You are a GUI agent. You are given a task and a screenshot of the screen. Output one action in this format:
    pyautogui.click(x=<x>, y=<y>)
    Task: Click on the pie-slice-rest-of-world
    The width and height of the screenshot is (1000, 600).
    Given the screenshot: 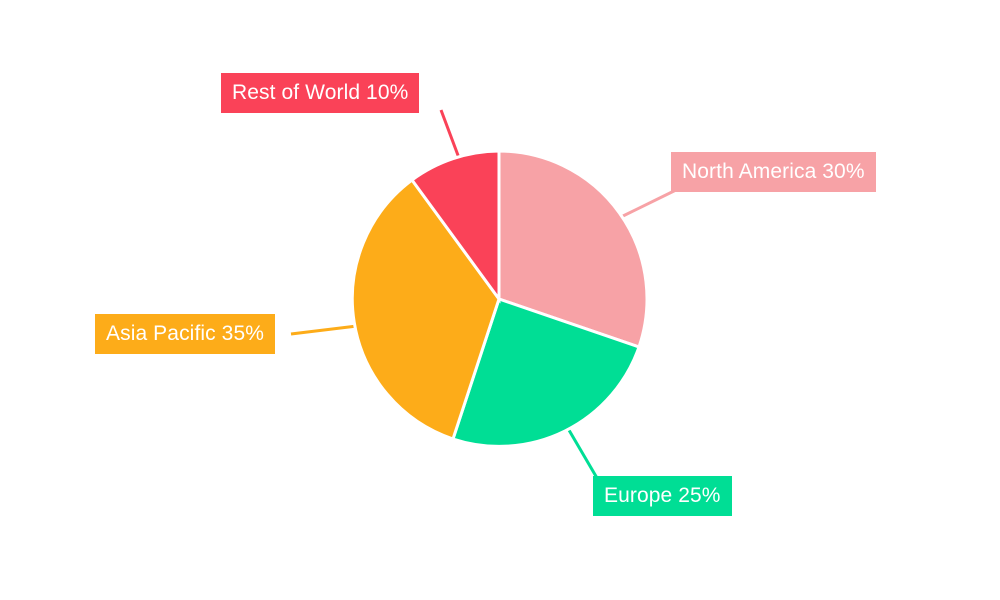 What is the action you would take?
    pyautogui.click(x=455, y=226)
    